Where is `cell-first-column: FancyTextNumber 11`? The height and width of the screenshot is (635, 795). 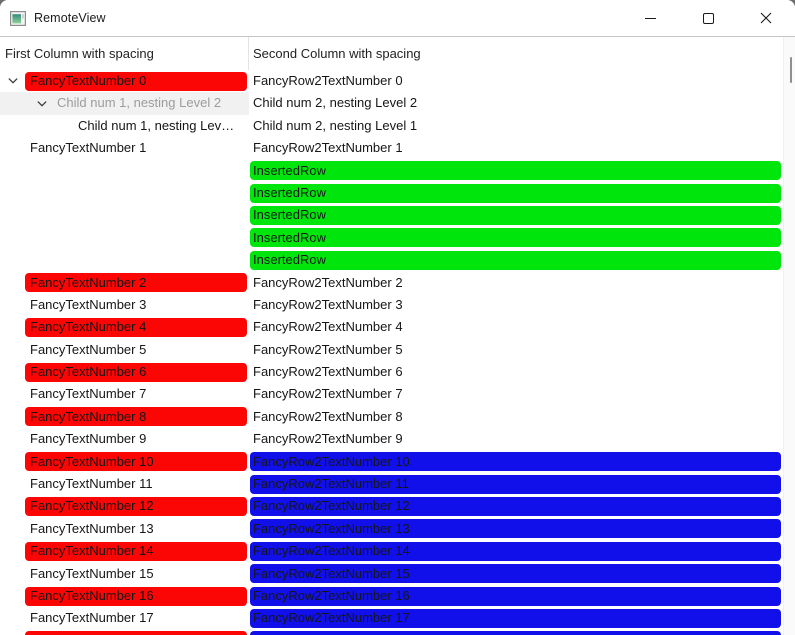 cell-first-column: FancyTextNumber 11 is located at coordinates (124, 484).